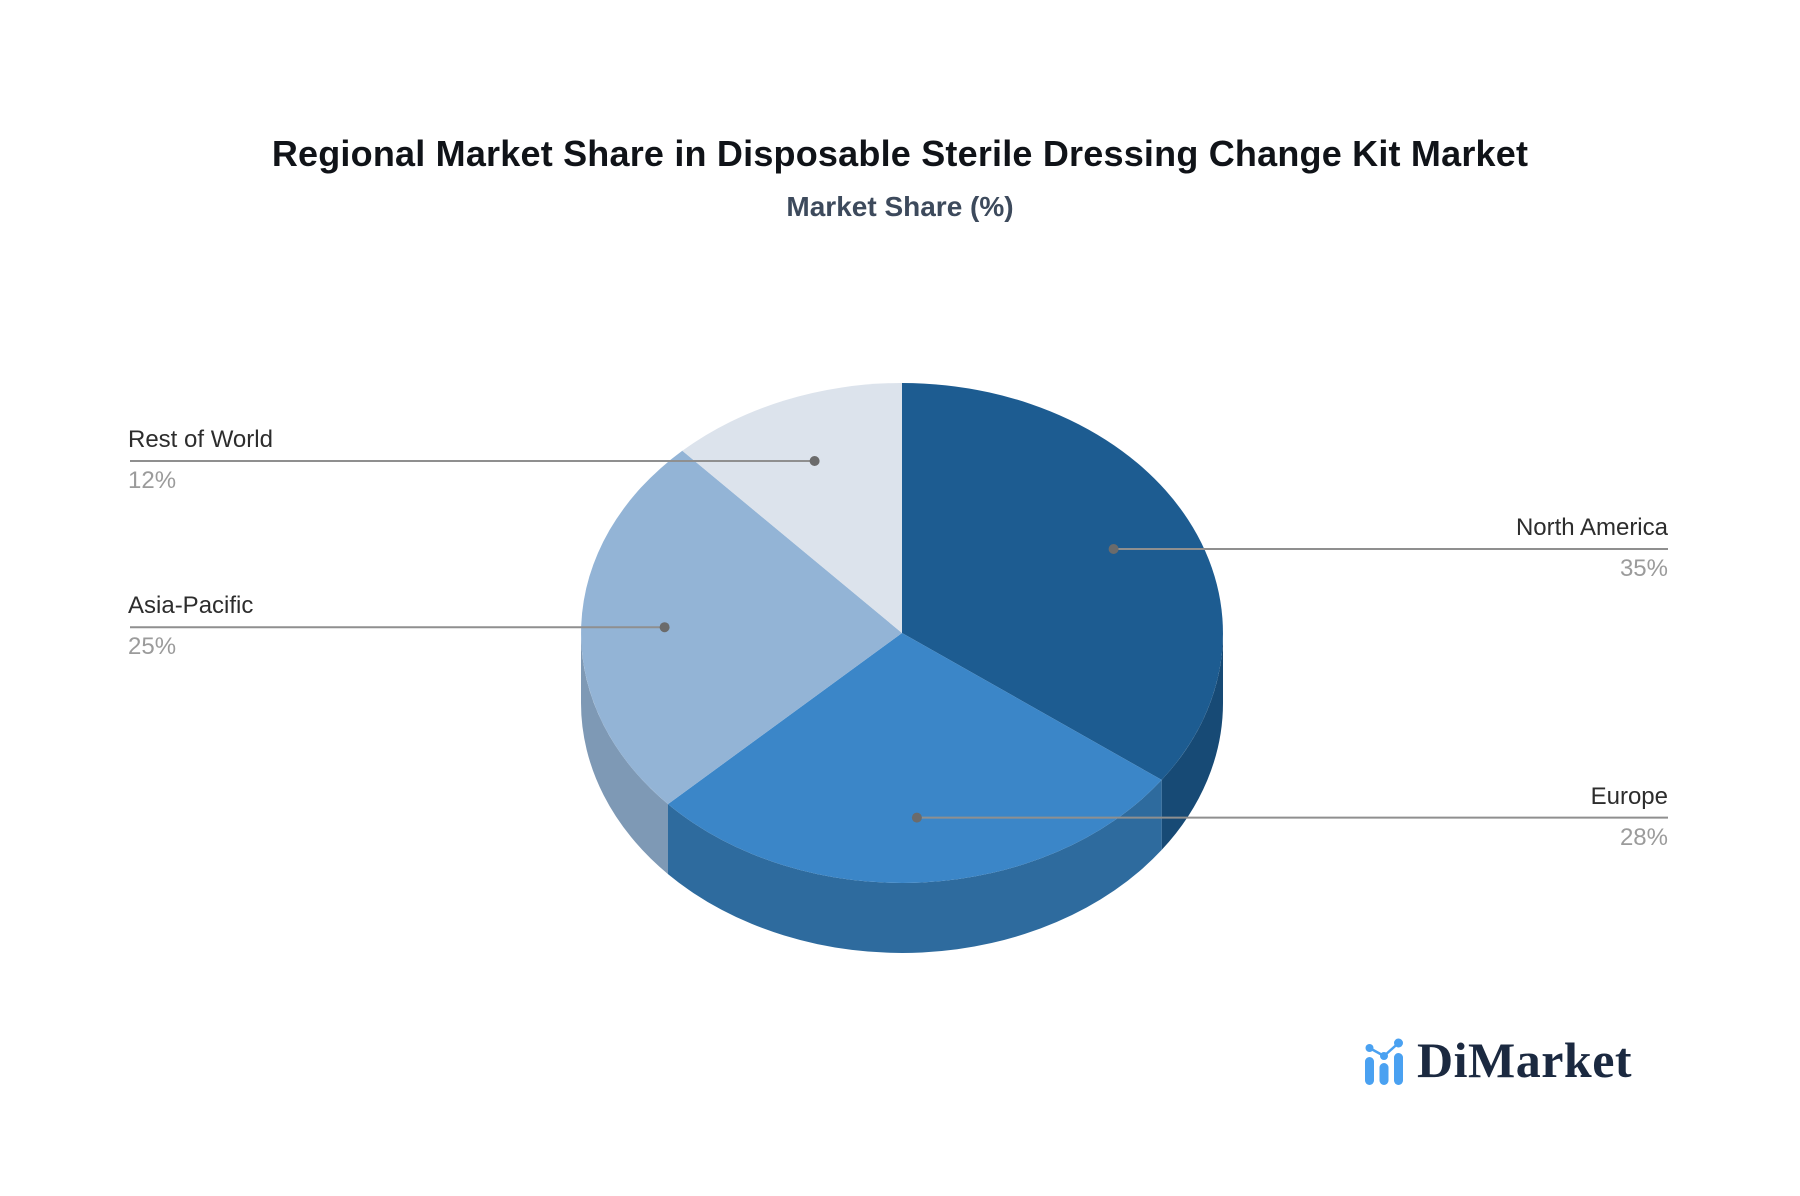 This screenshot has height=1196, width=1800. I want to click on pie-label-name: North America, so click(1591, 527).